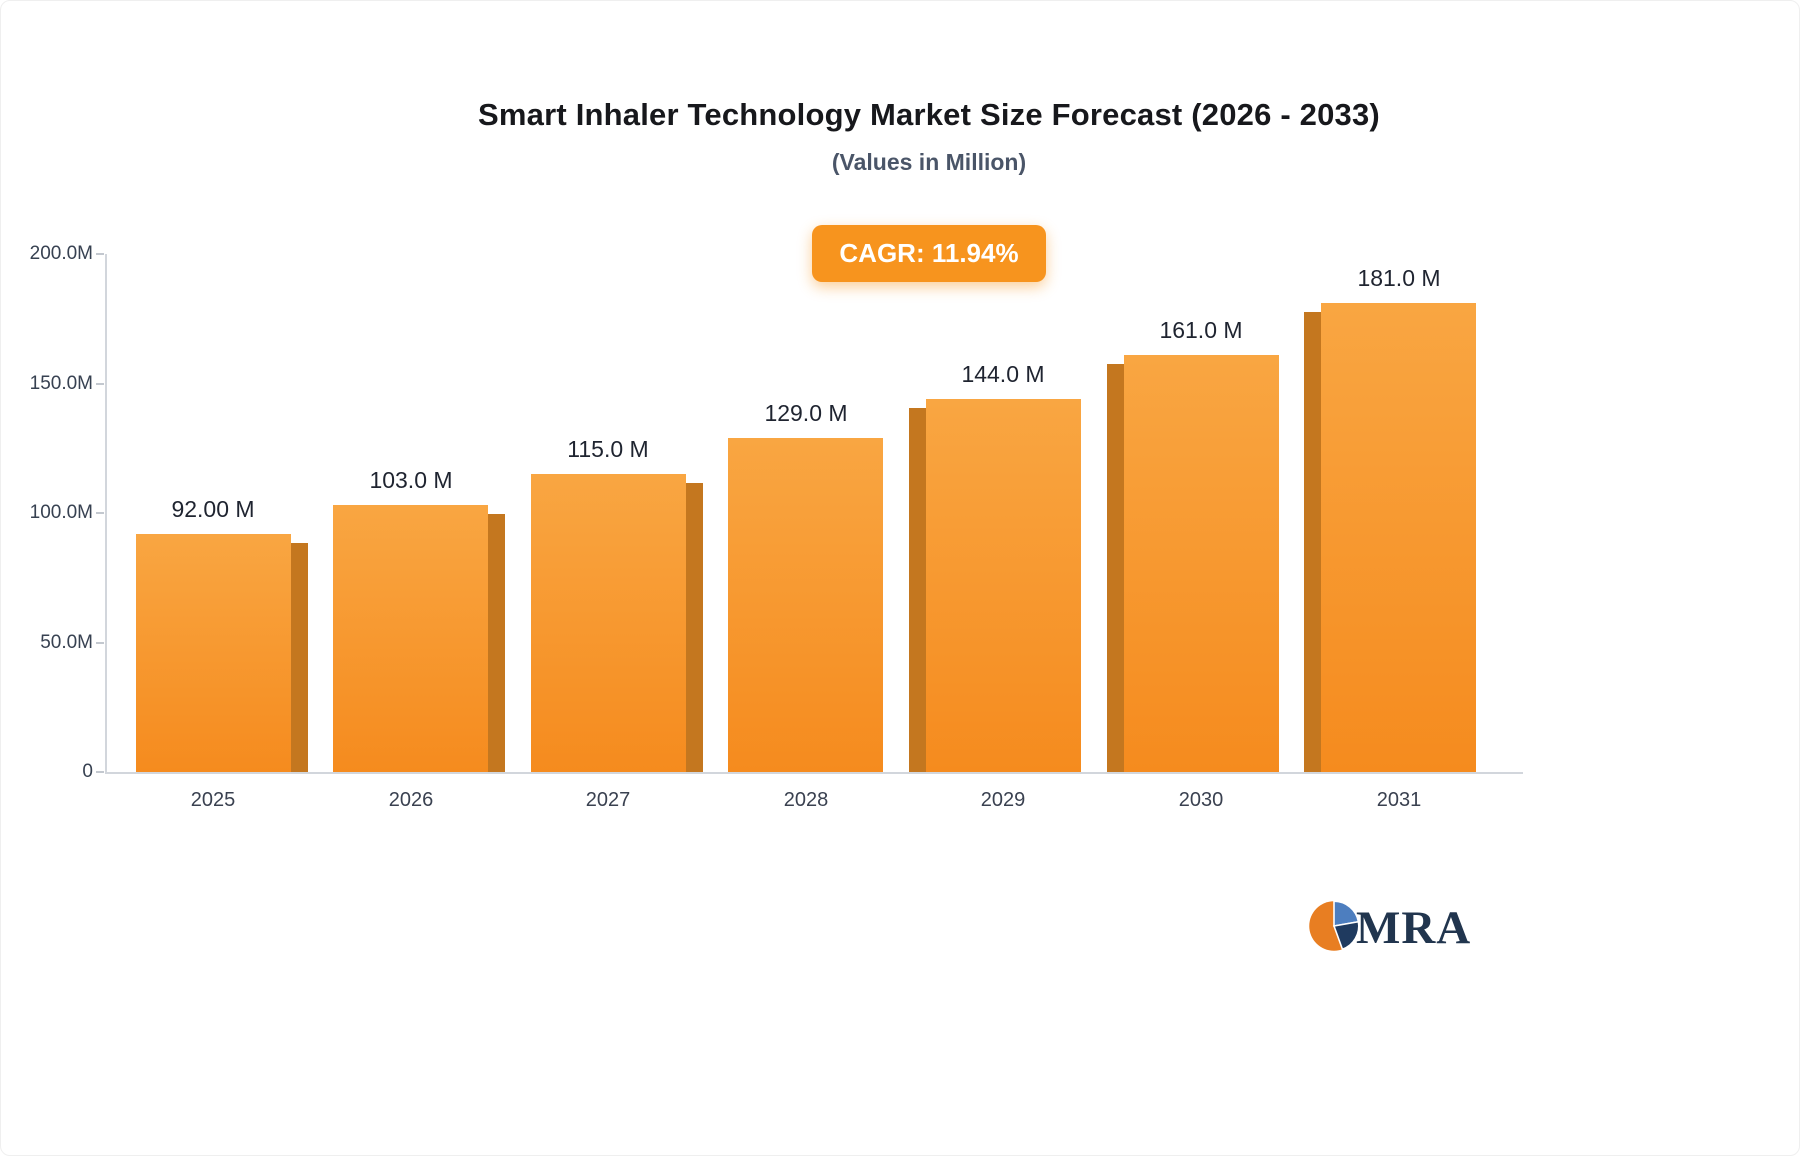 The image size is (1800, 1156). I want to click on y-axis-tick-label: 200.0M, so click(61, 253).